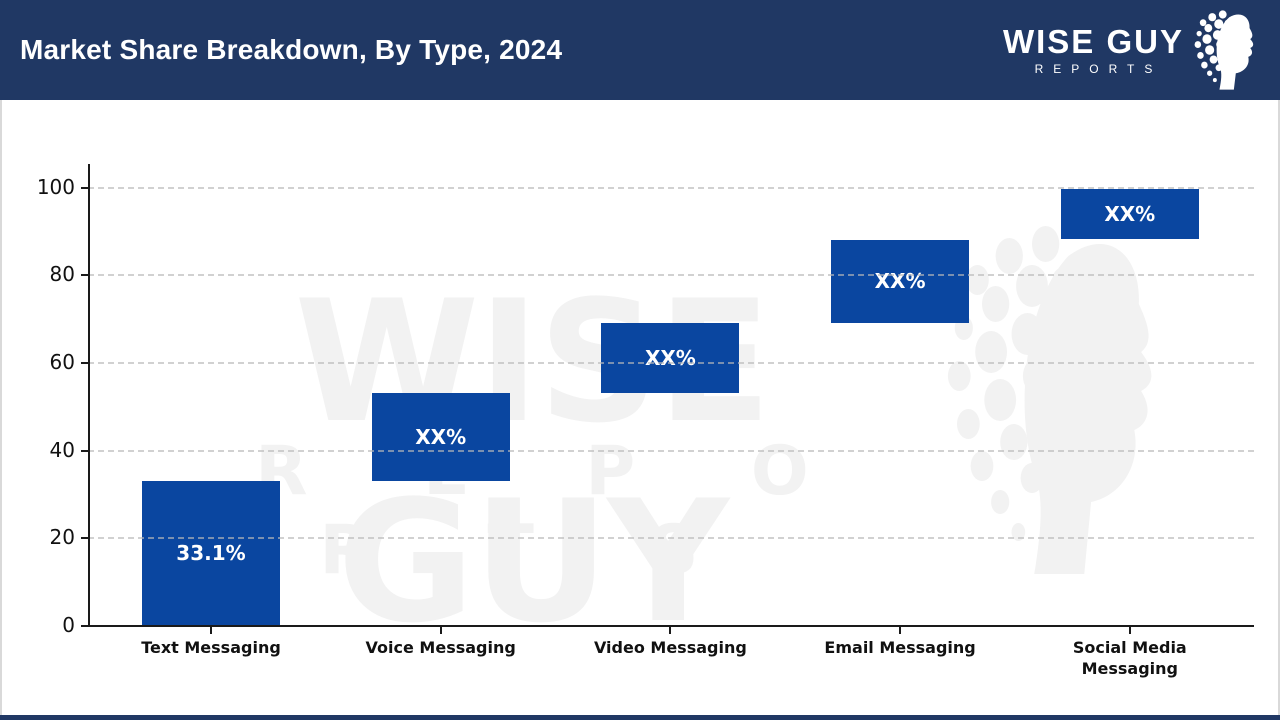 The height and width of the screenshot is (720, 1280). I want to click on y-tick-label: 40, so click(62, 449).